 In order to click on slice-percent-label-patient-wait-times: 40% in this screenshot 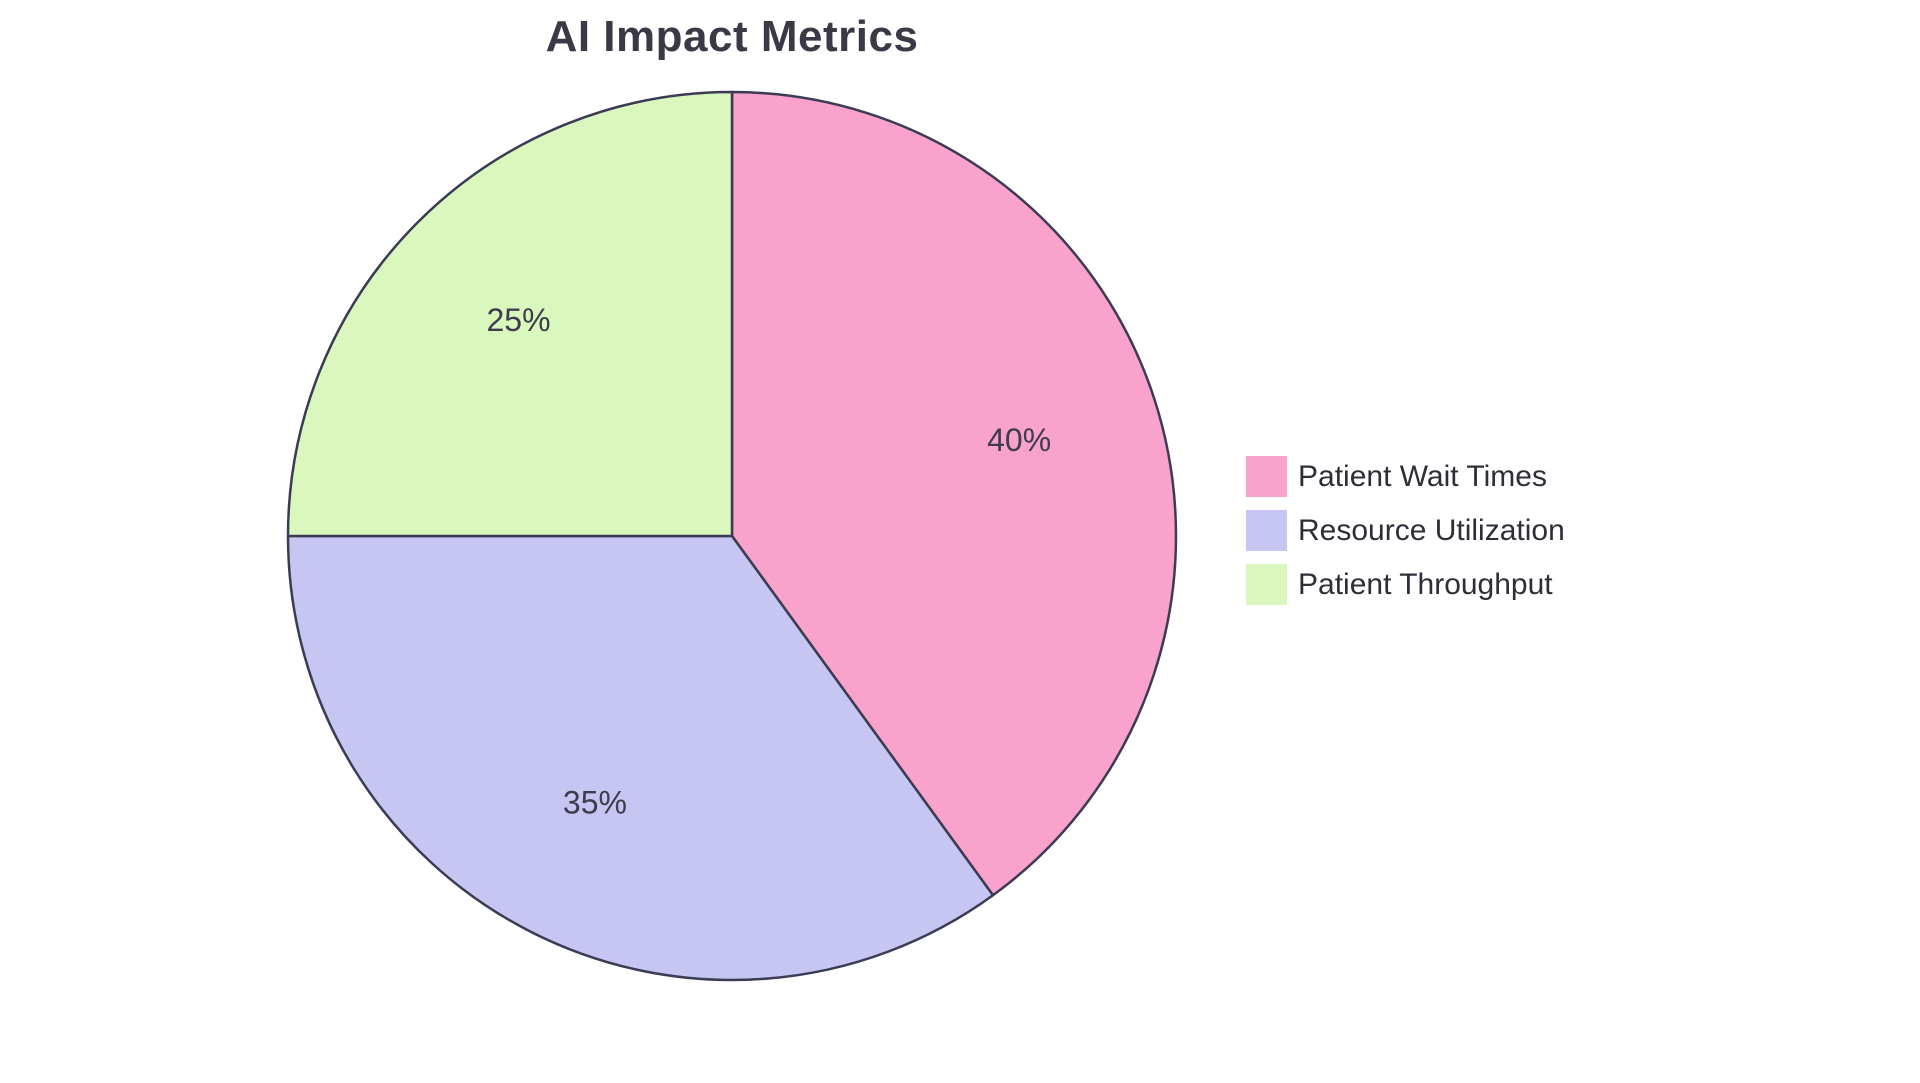, I will do `click(1019, 440)`.